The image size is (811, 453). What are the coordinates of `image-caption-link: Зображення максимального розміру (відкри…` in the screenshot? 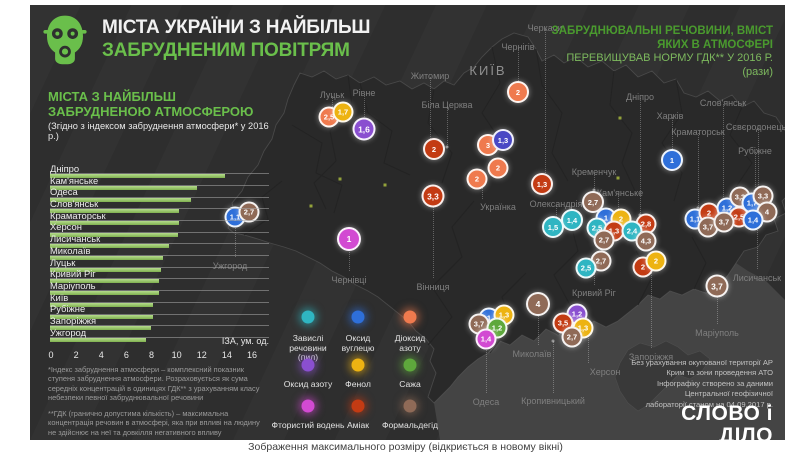 It's located at (405, 447).